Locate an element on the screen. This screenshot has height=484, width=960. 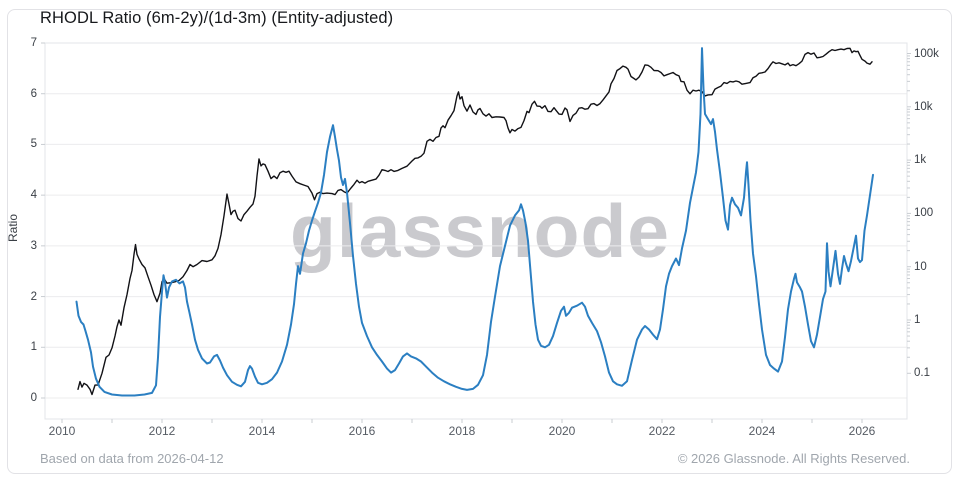
data-date-note: Based on data from 2026-04-12 is located at coordinates (132, 458).